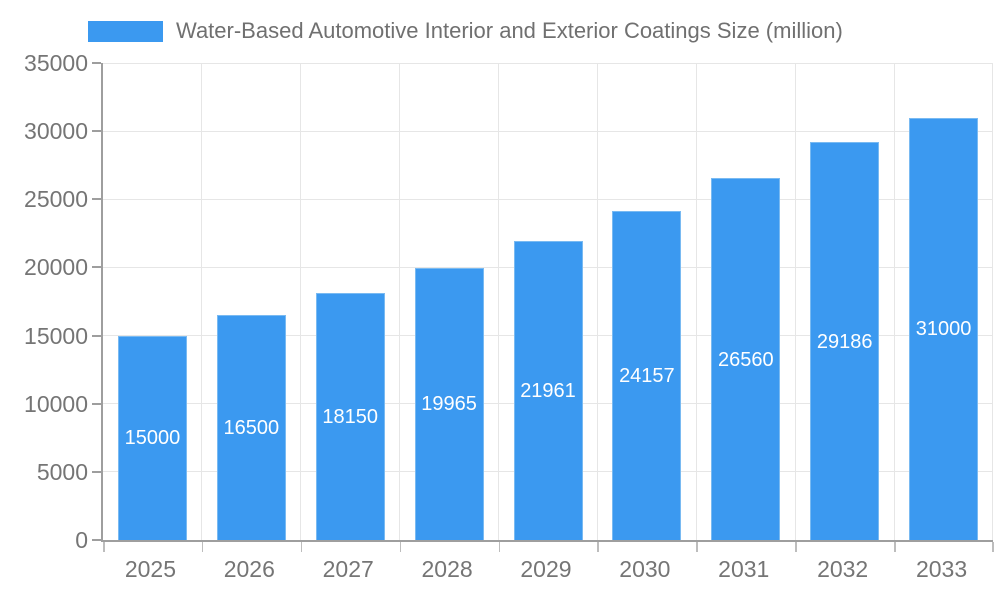 The width and height of the screenshot is (1000, 600). I want to click on x-tick-label: 2025, so click(150, 569).